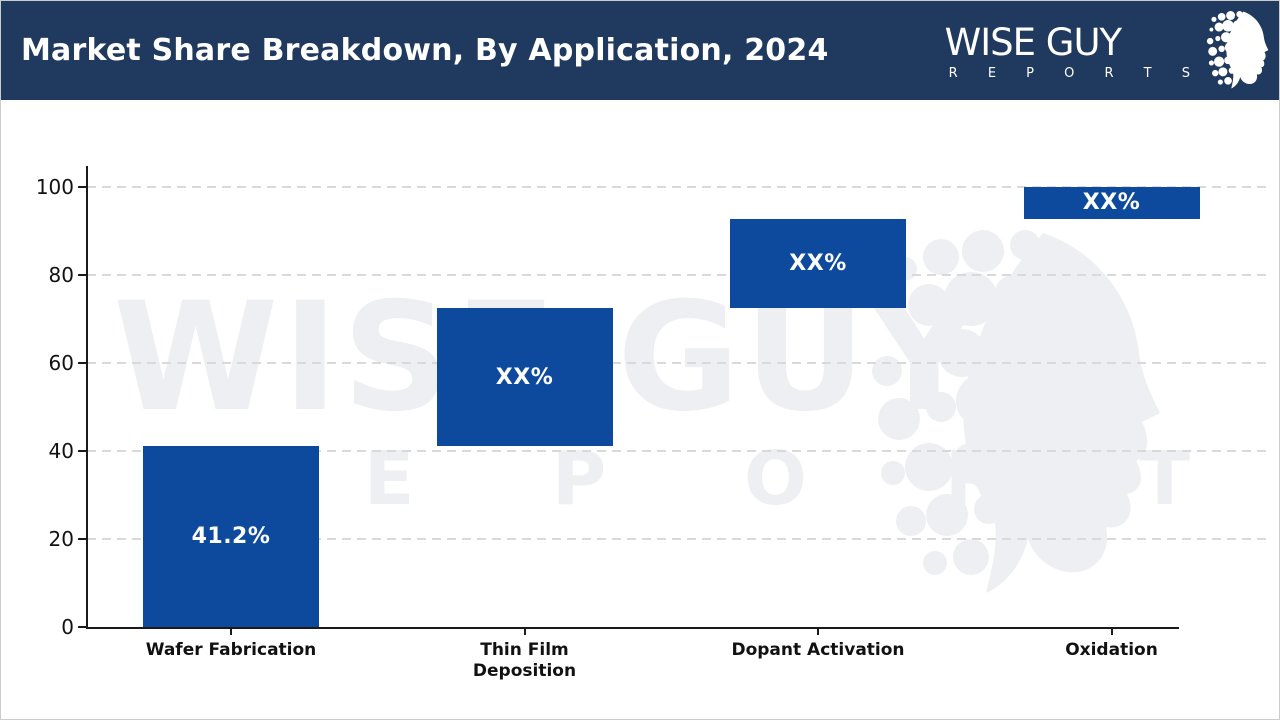 The width and height of the screenshot is (1280, 720). What do you see at coordinates (1013, 424) in the screenshot?
I see `watermark-face-dots-icon` at bounding box center [1013, 424].